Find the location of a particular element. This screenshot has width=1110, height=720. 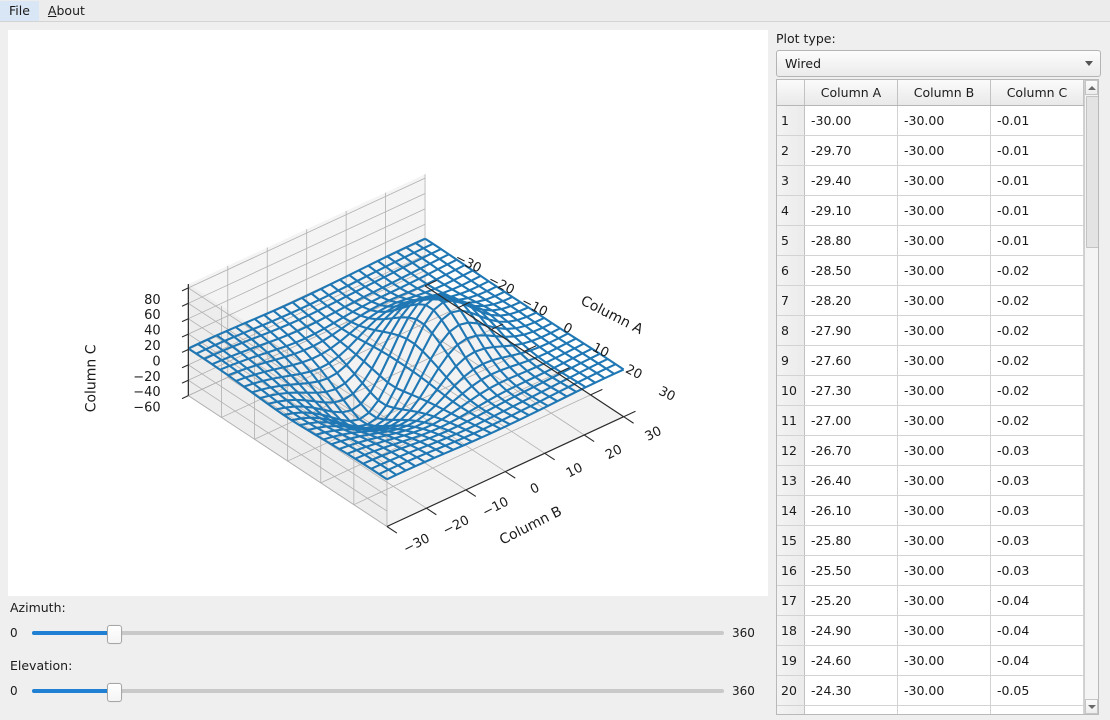

elevation-slider is located at coordinates (378, 692).